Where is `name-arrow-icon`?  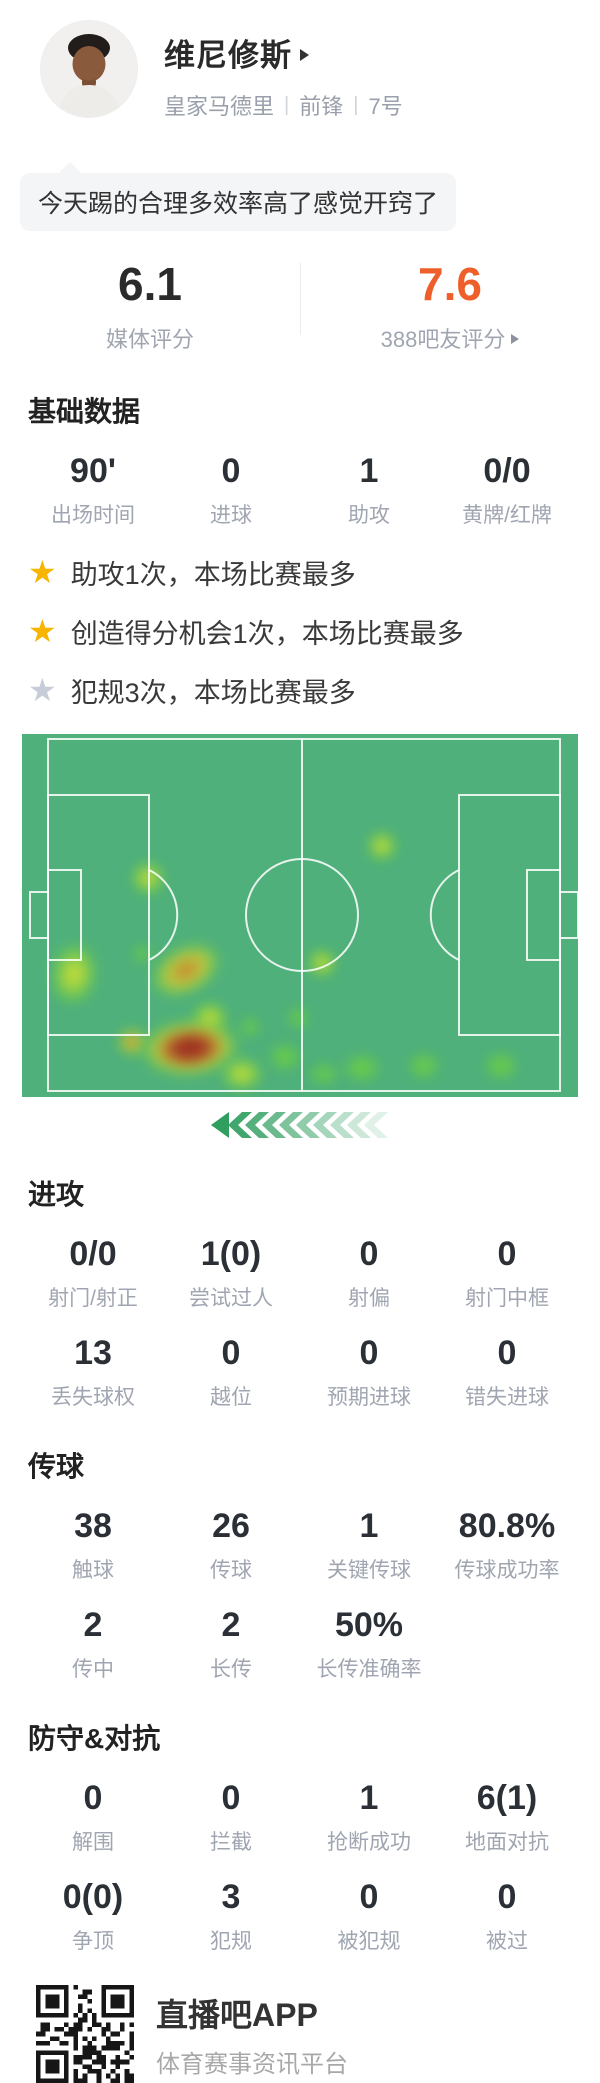 name-arrow-icon is located at coordinates (304, 54).